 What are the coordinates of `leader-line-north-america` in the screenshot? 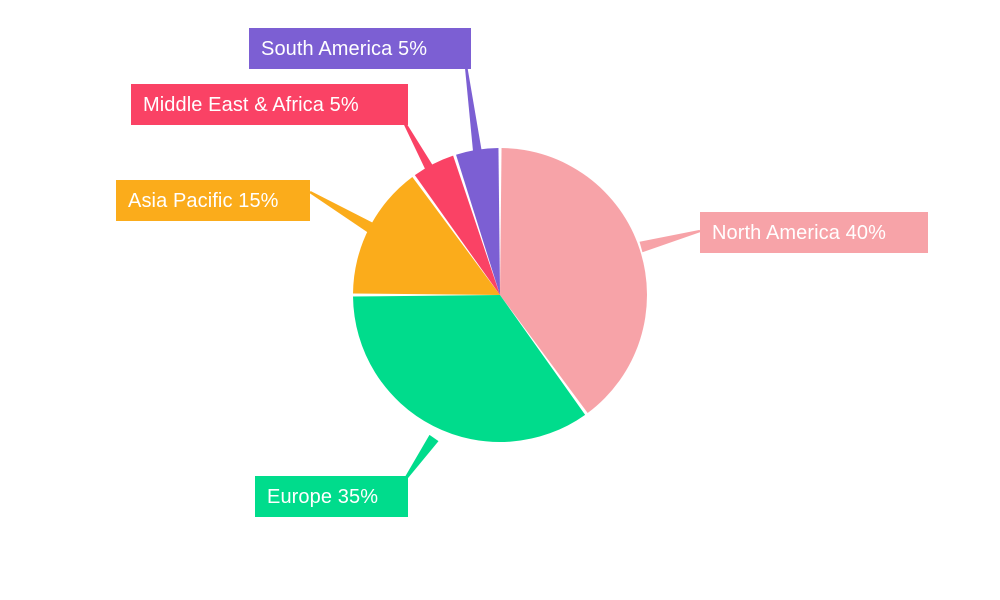 It's located at (670, 241).